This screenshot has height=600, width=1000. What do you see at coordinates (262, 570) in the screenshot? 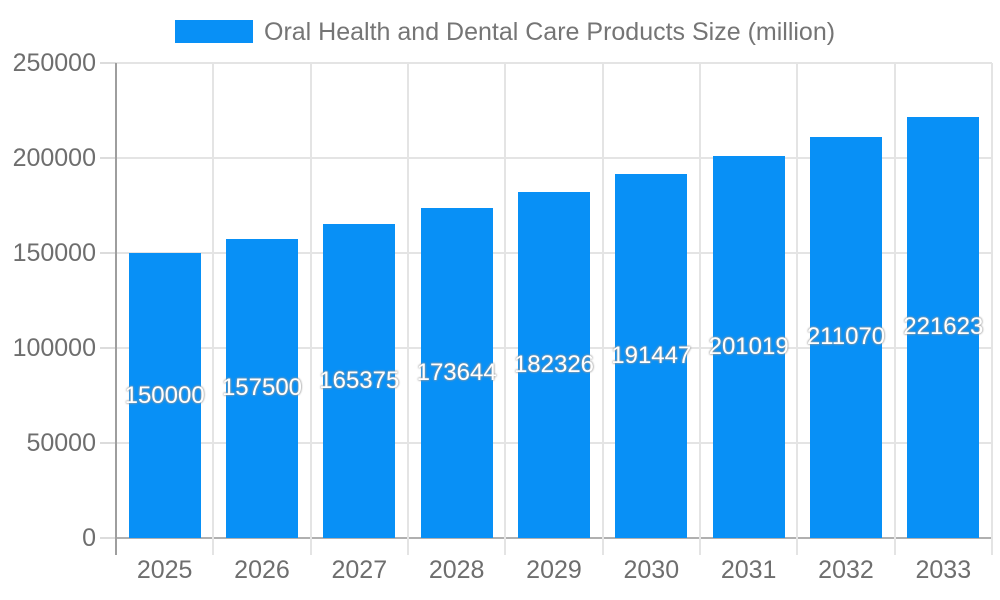
I see `x-tick-label: 2026` at bounding box center [262, 570].